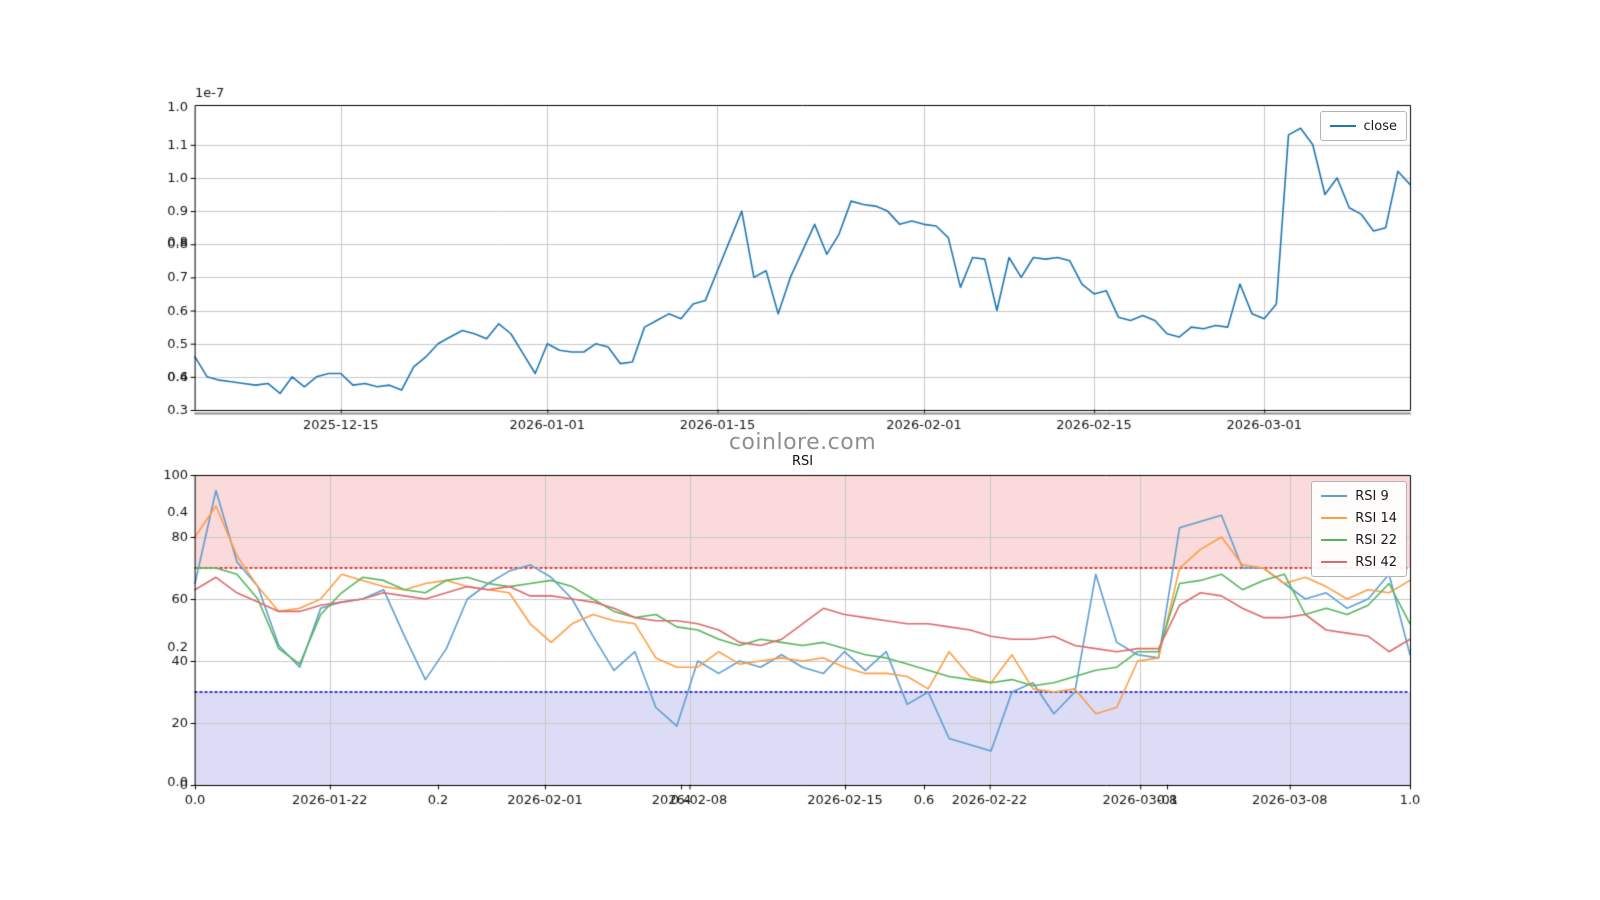 This screenshot has width=1600, height=900. Describe the element at coordinates (802, 442) in the screenshot. I see `watermark: coinlore.com` at that location.